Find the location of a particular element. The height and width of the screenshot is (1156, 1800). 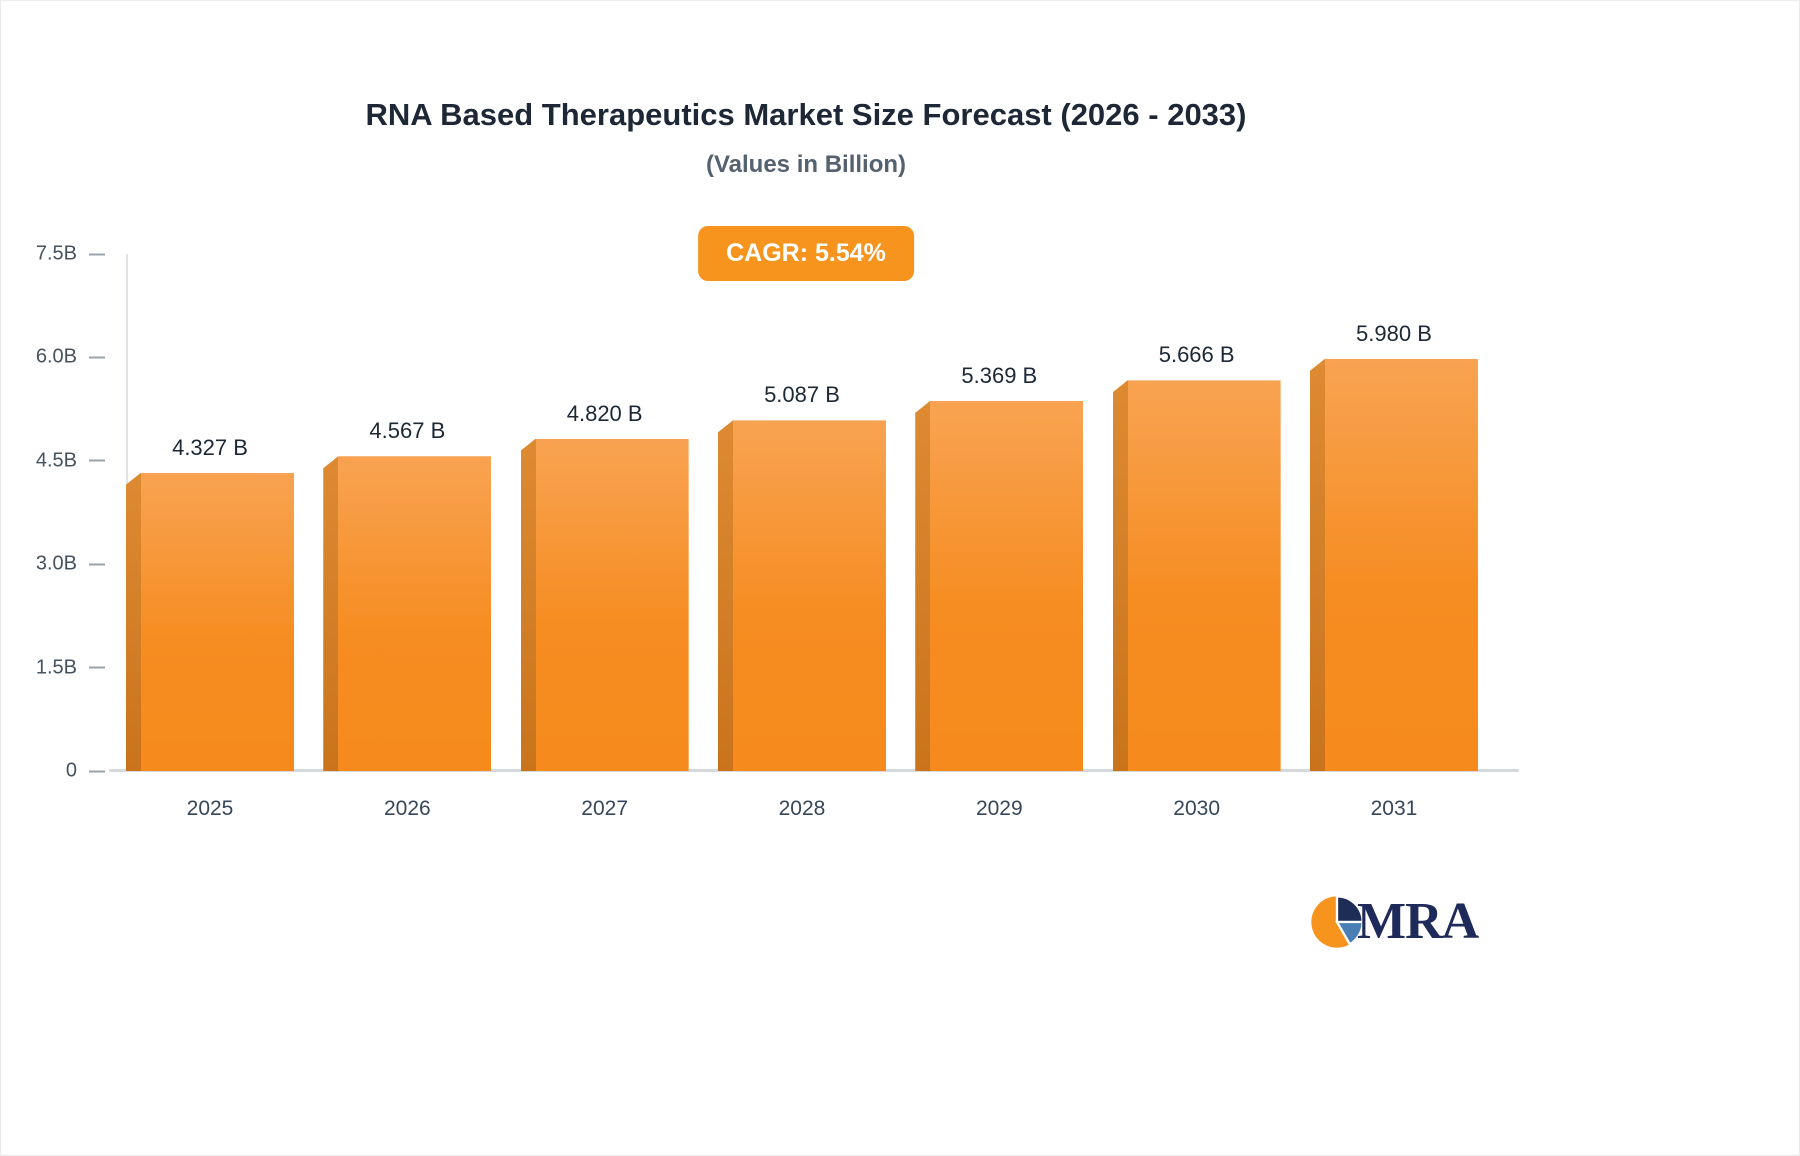

bar-slot-2026: 4.567 B 2026 is located at coordinates (407, 537).